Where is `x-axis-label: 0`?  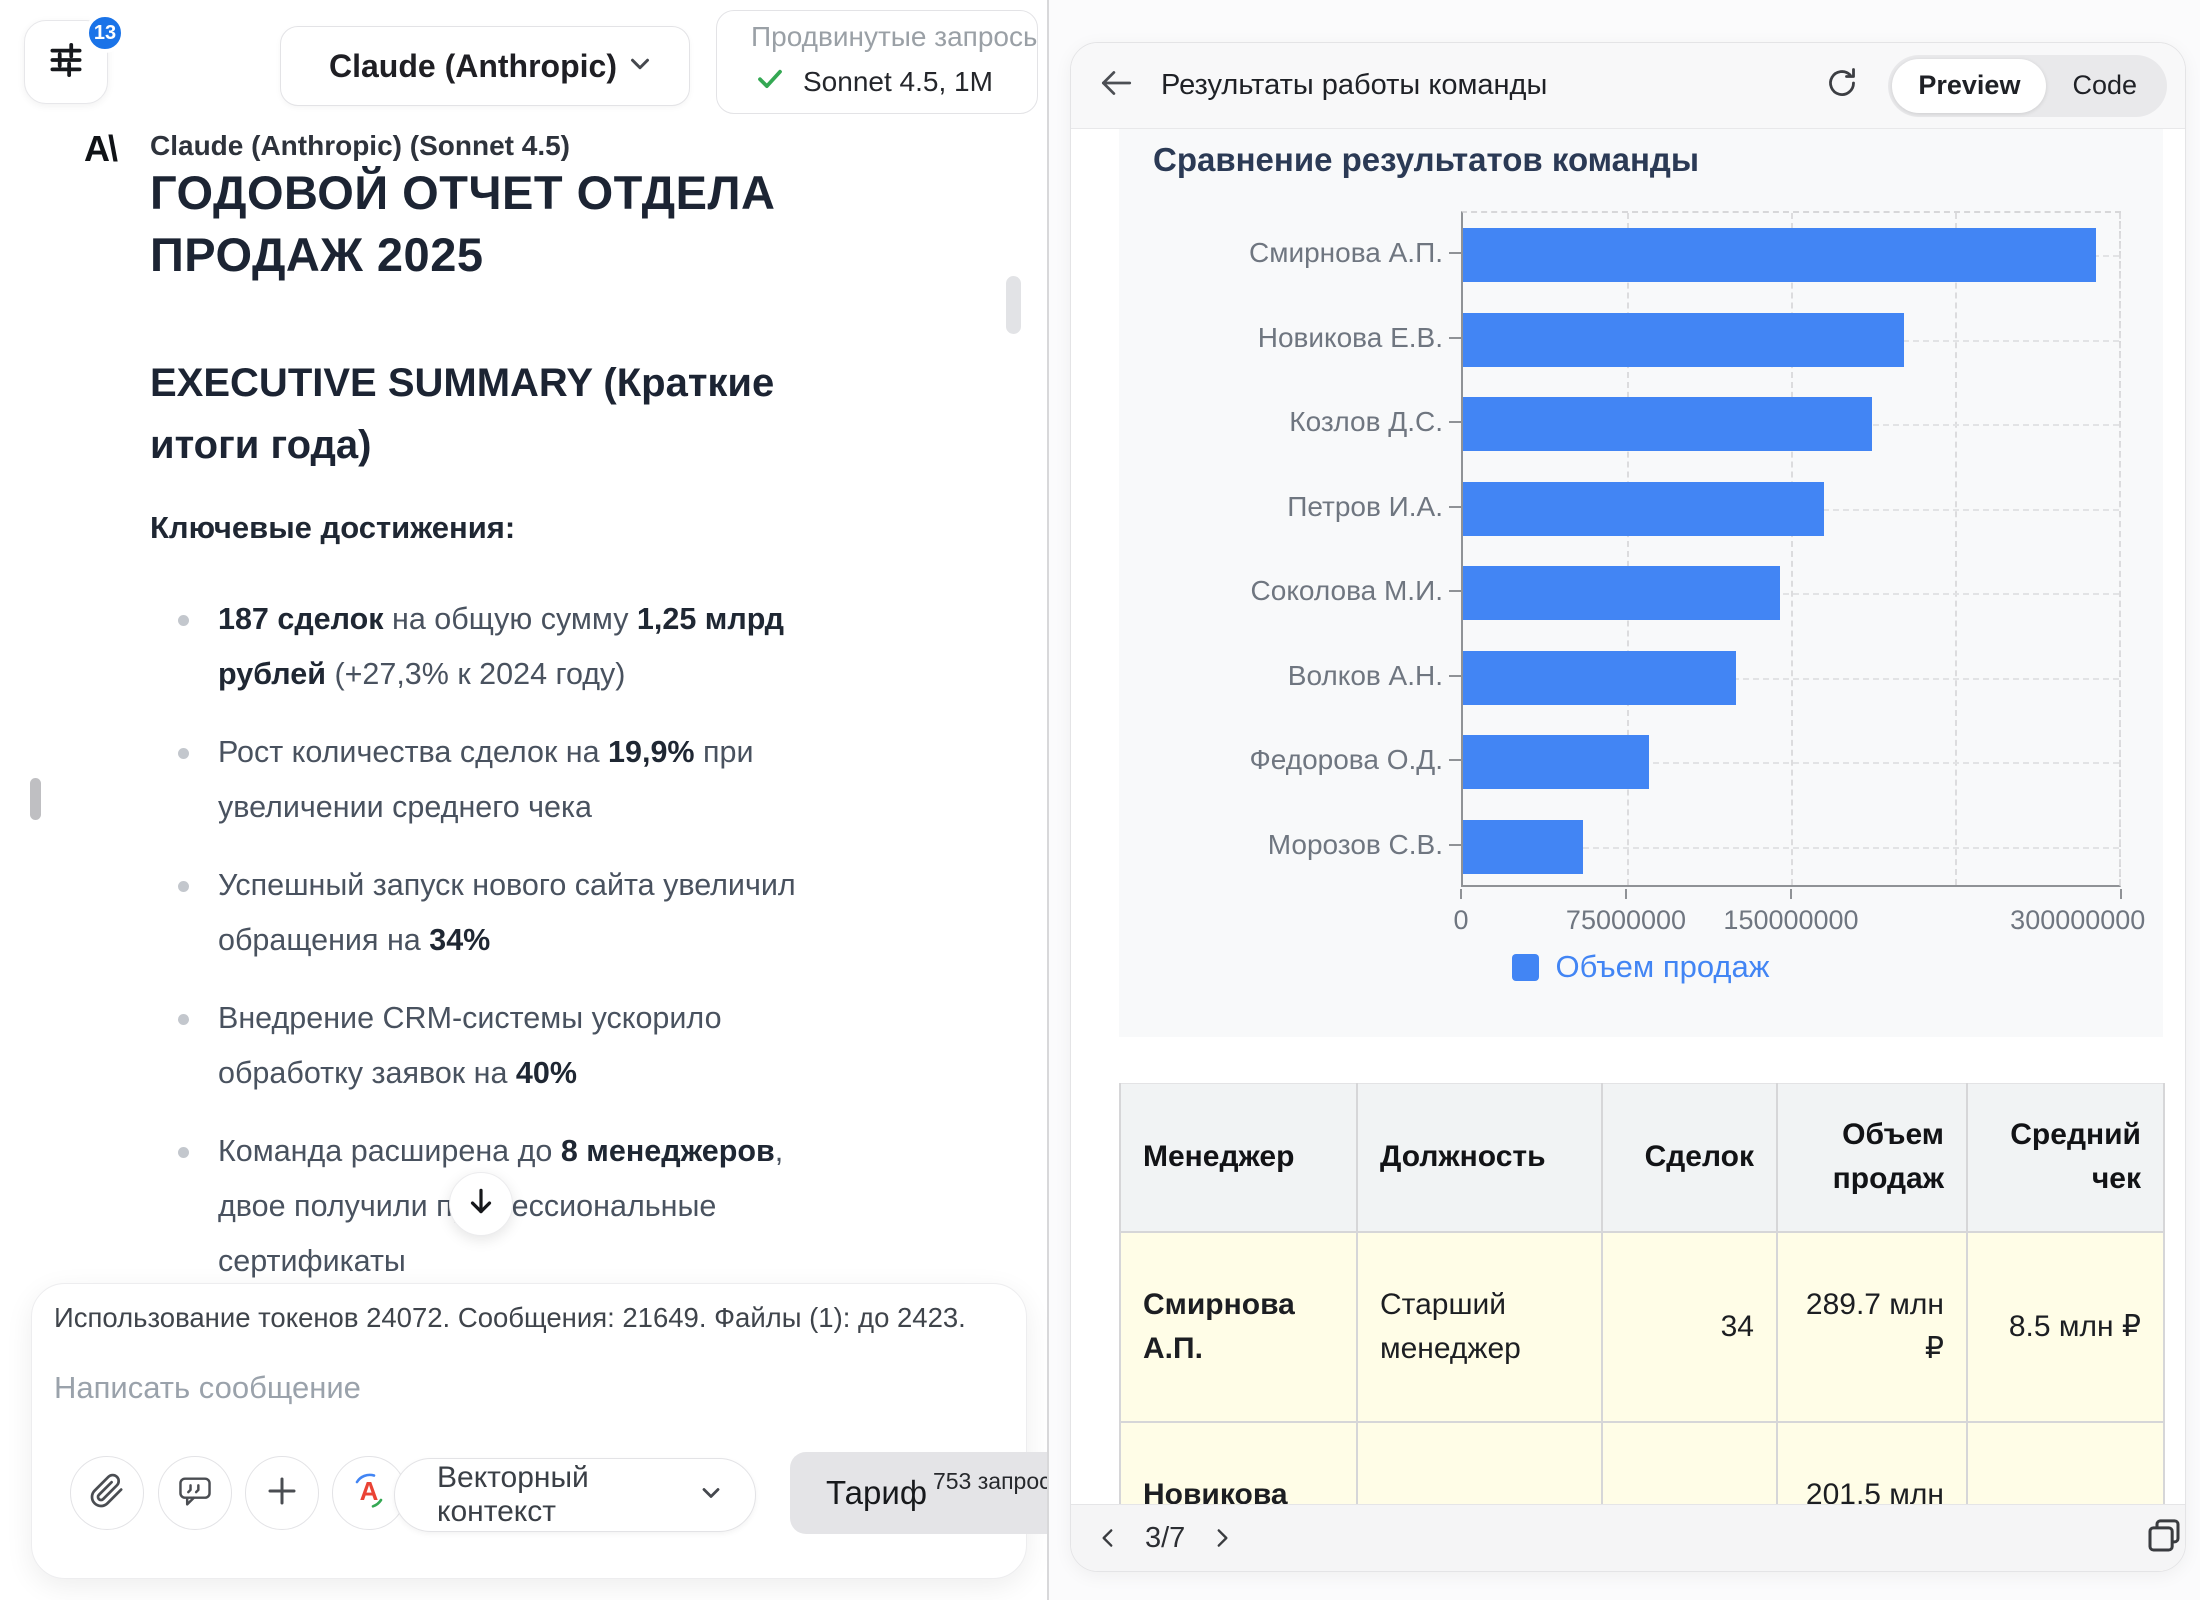 x-axis-label: 0 is located at coordinates (1461, 920).